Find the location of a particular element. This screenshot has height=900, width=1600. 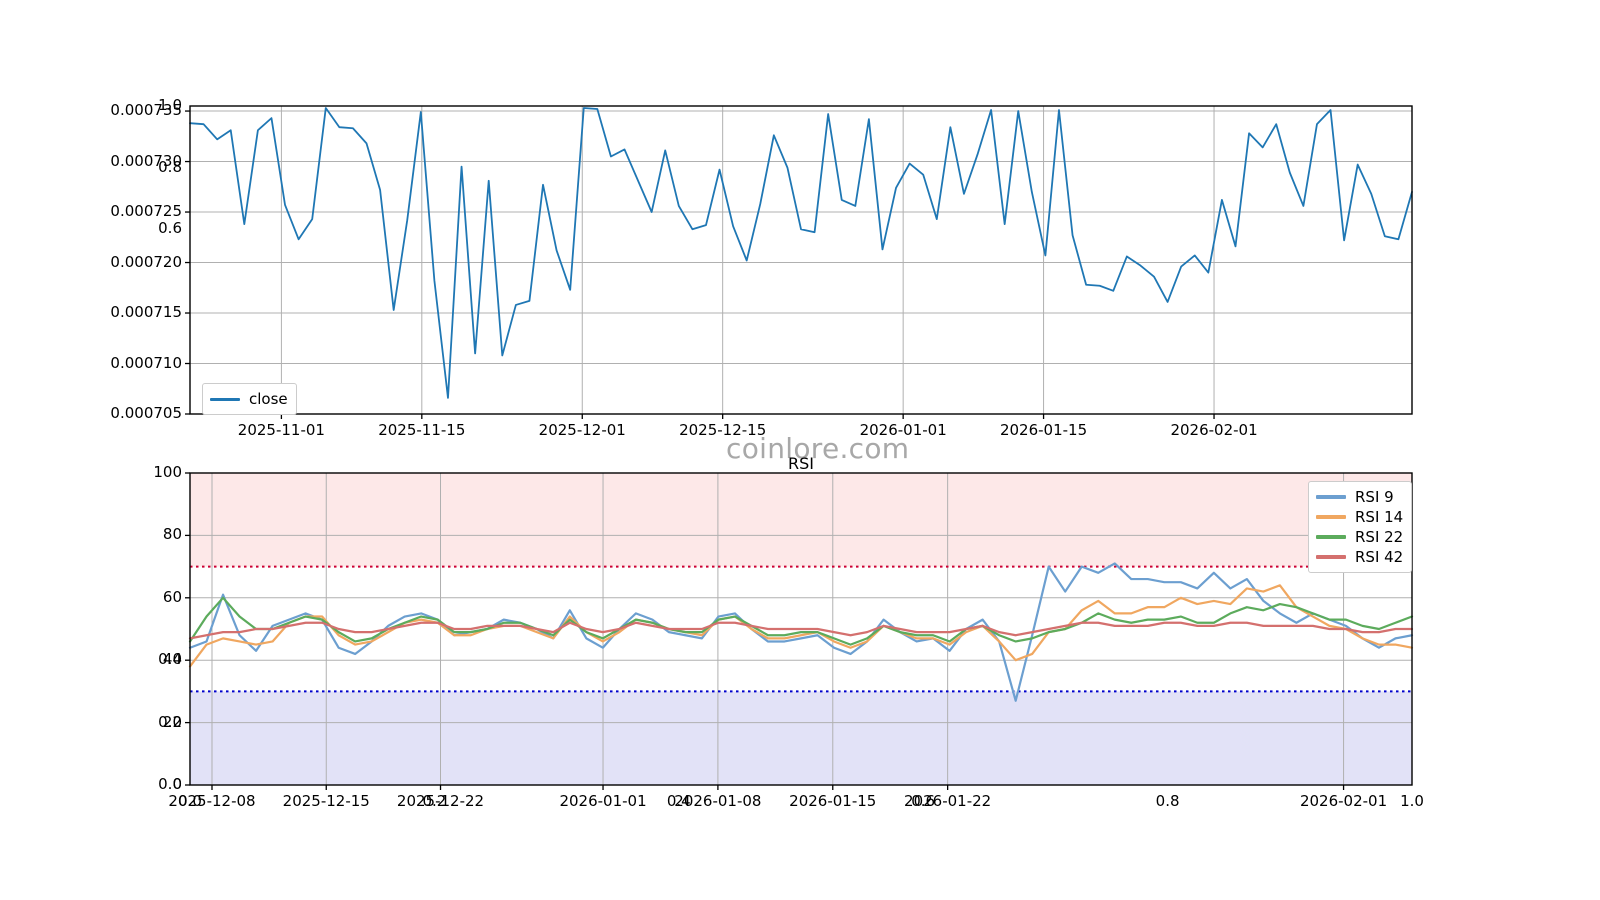

price-y-tick-label: 0.000725 is located at coordinates (146, 211).